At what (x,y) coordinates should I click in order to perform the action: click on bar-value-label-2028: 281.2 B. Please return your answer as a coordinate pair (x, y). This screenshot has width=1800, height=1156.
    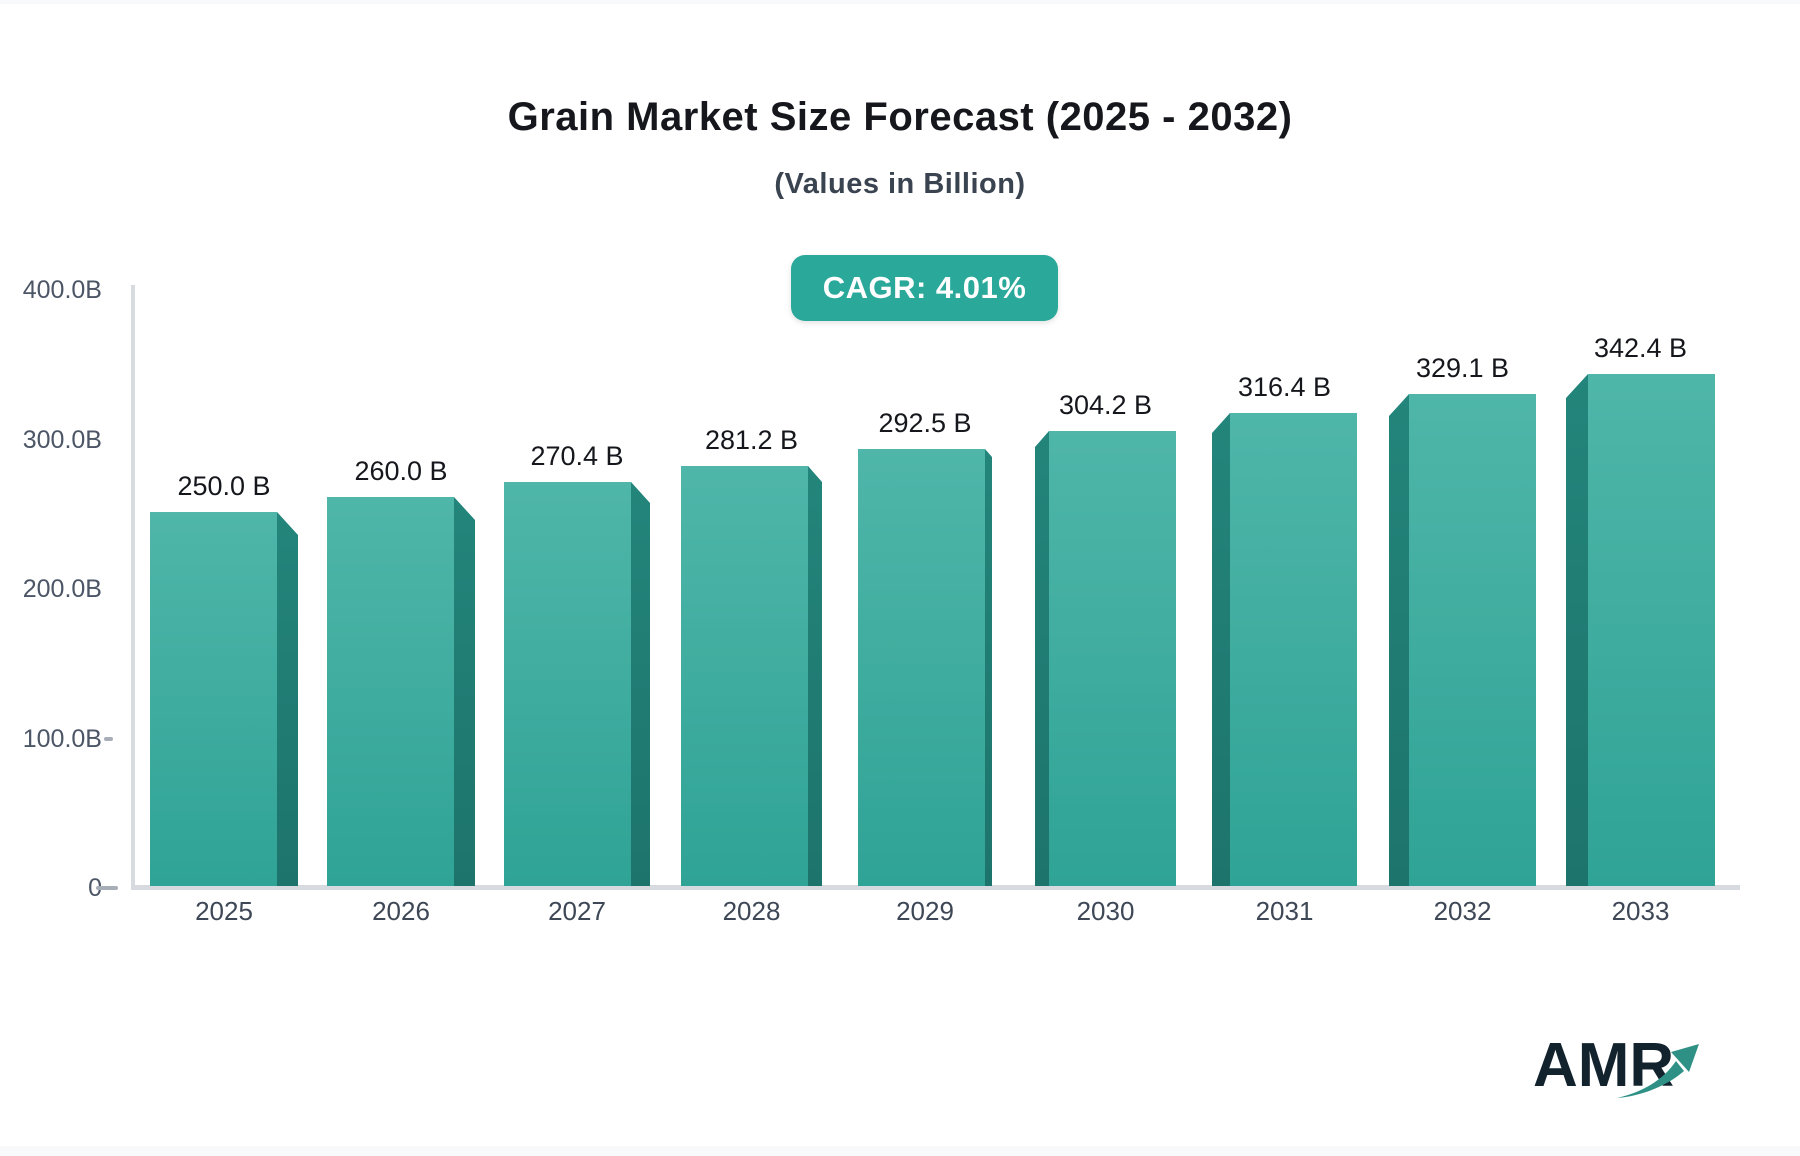
    Looking at the image, I should click on (751, 440).